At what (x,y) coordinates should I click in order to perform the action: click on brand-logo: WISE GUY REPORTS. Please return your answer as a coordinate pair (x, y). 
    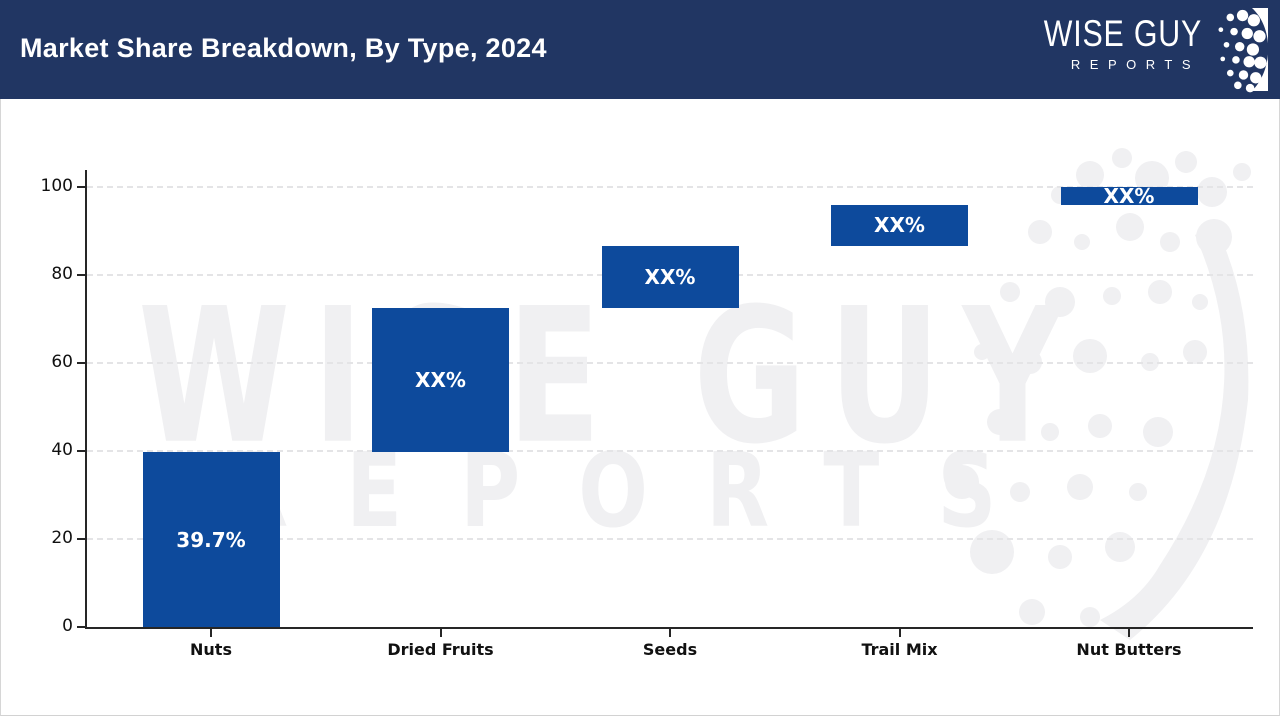
    Looking at the image, I should click on (1105, 43).